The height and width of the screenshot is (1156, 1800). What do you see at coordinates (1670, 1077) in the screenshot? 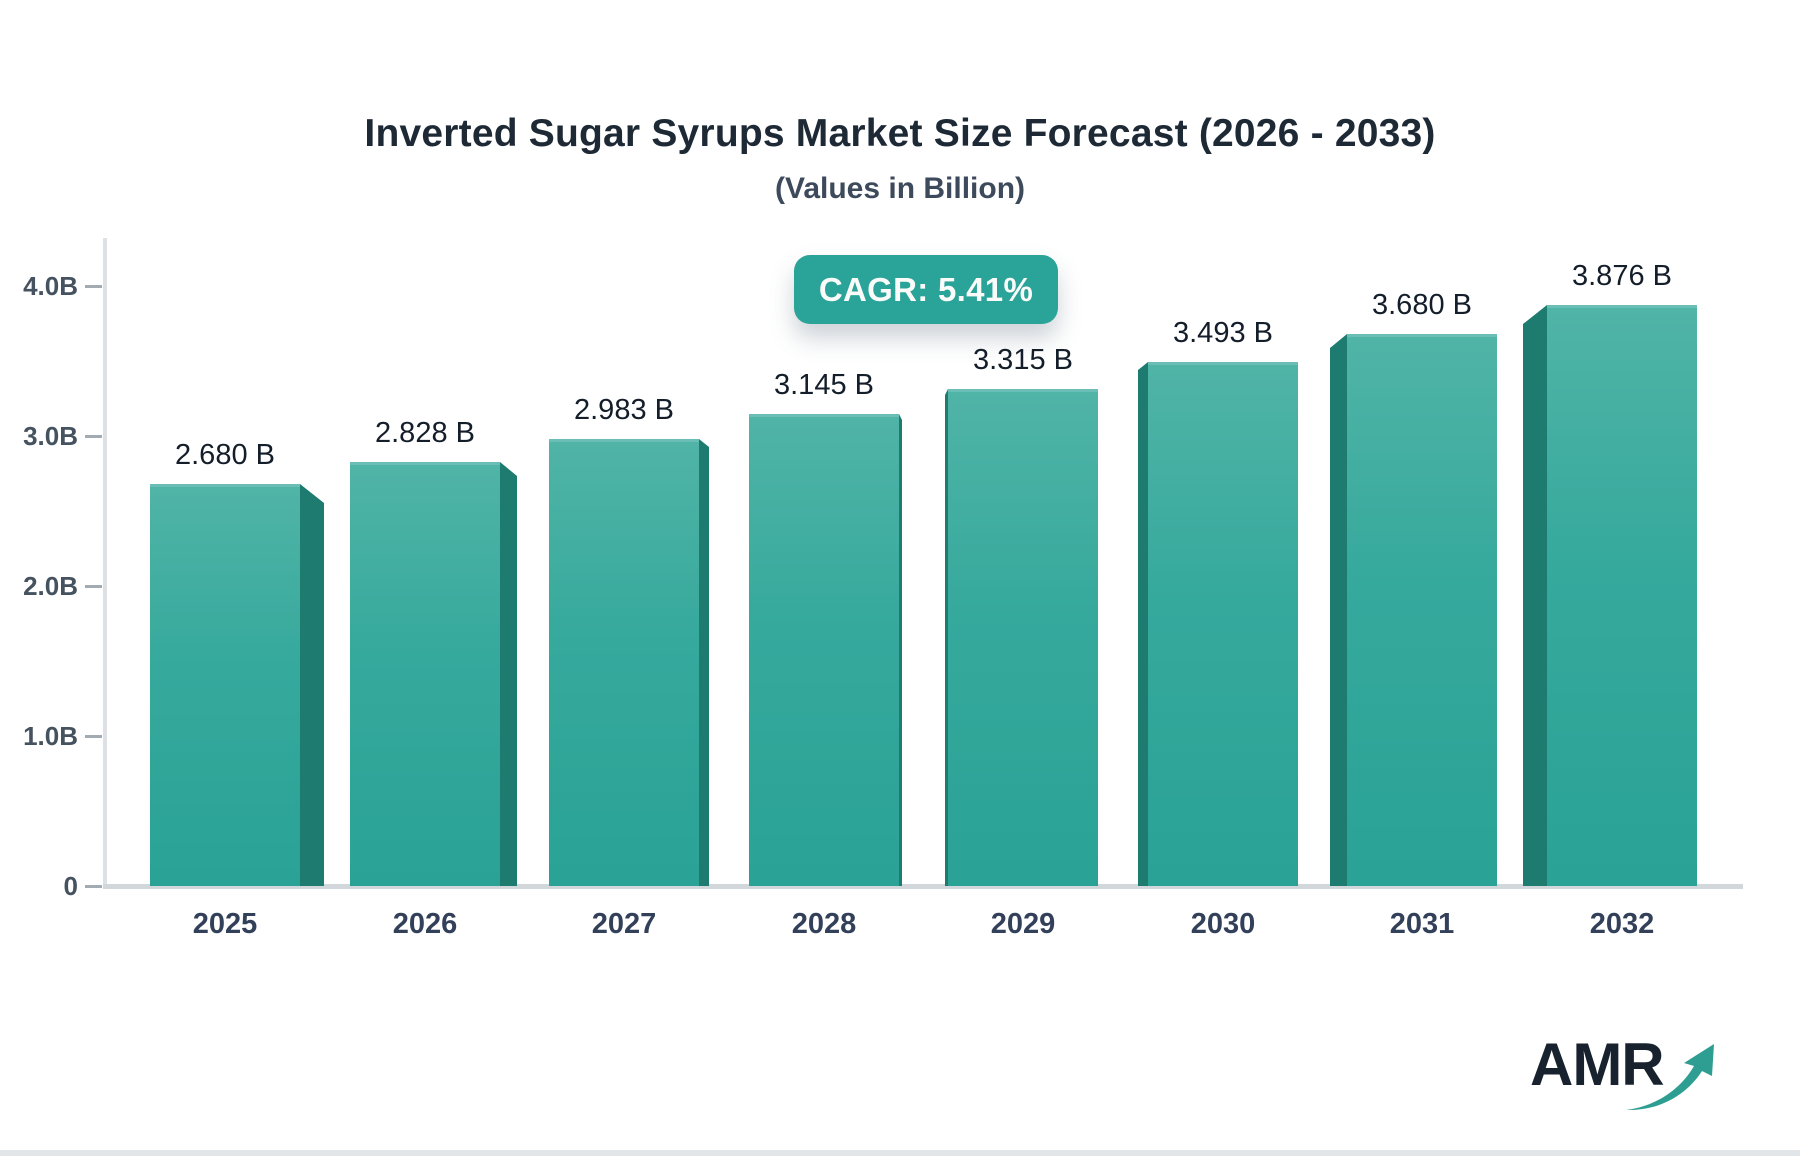
I see `growth-arrow-icon` at bounding box center [1670, 1077].